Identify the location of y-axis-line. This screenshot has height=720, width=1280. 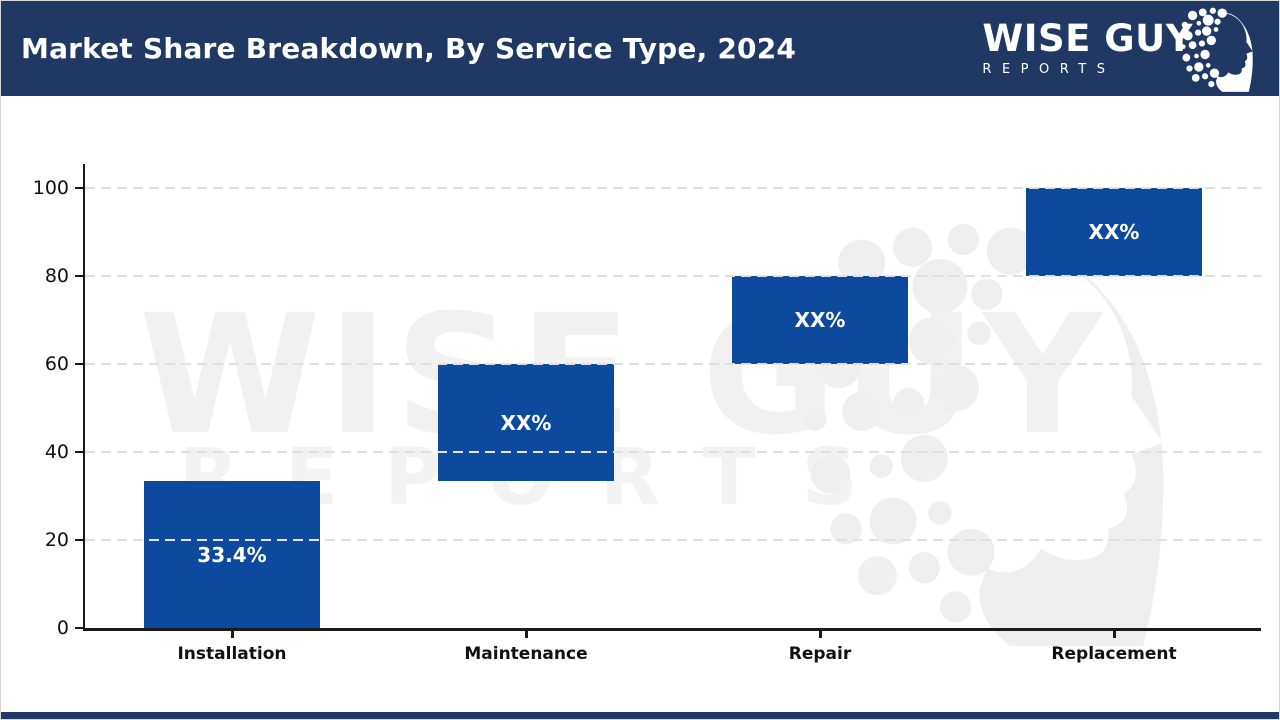
(84, 397).